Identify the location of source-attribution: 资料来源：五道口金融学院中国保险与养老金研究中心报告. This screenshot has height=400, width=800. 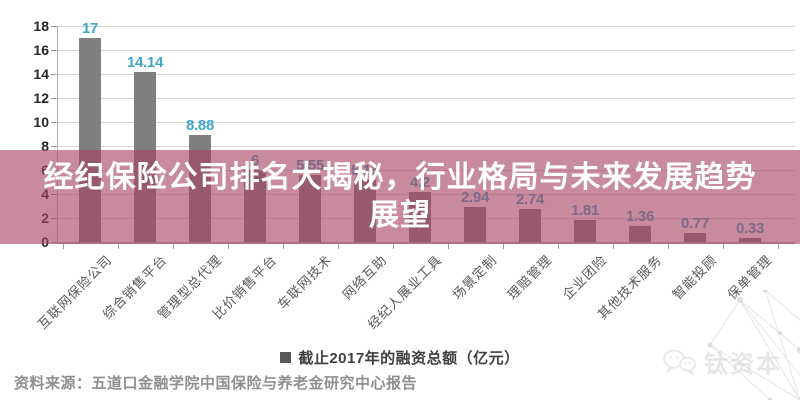
(216, 383).